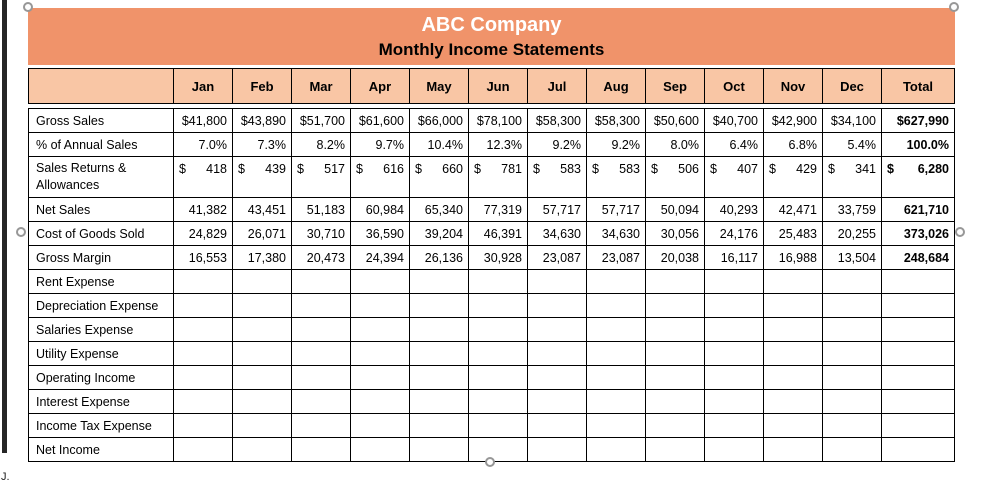  I want to click on row-label: Interest Expense, so click(101, 401).